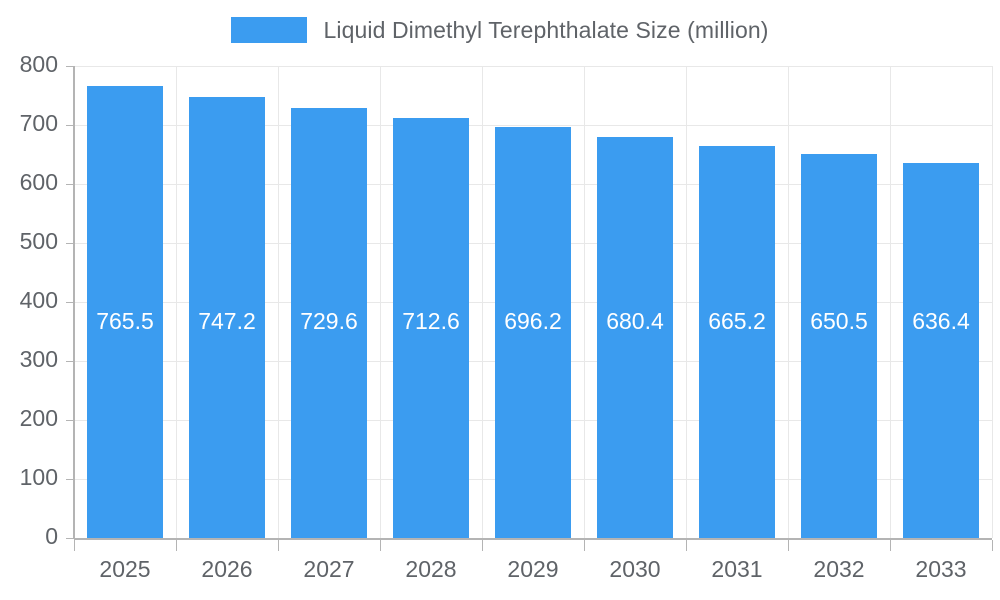 The image size is (1000, 600). Describe the element at coordinates (431, 569) in the screenshot. I see `x-axis-label: 2028` at that location.